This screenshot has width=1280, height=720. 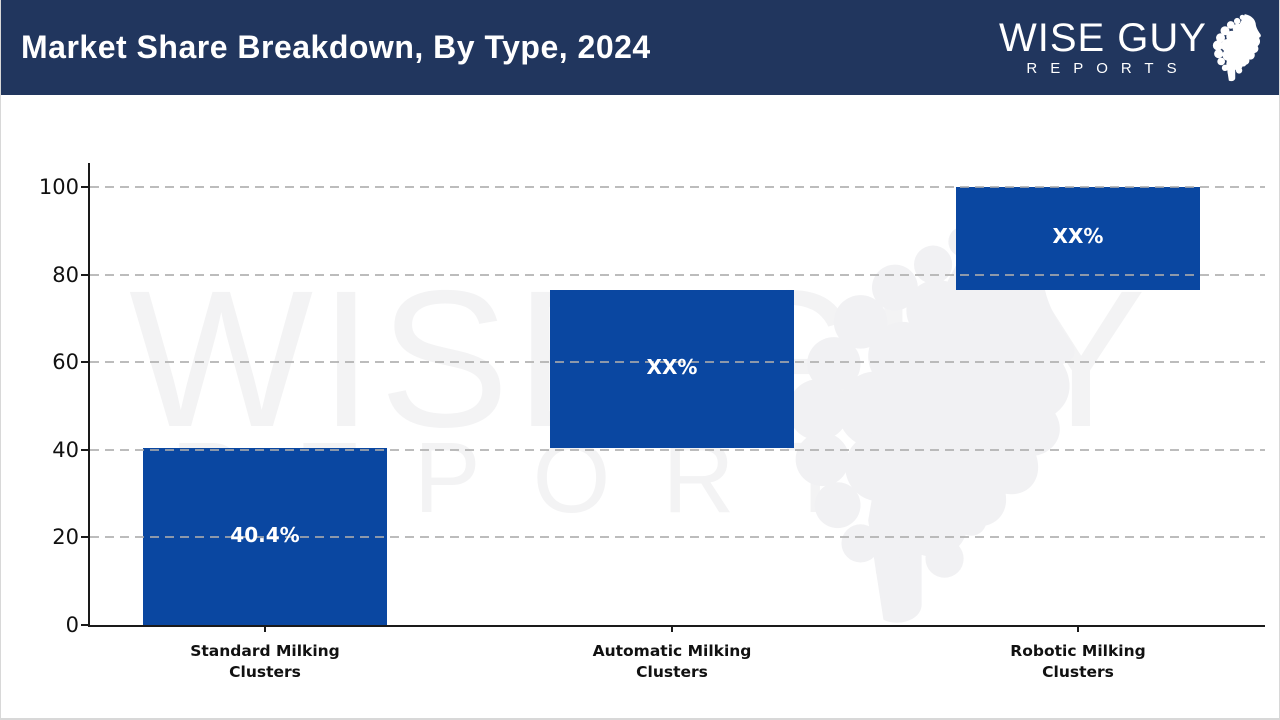 What do you see at coordinates (89, 395) in the screenshot?
I see `y-axis-line` at bounding box center [89, 395].